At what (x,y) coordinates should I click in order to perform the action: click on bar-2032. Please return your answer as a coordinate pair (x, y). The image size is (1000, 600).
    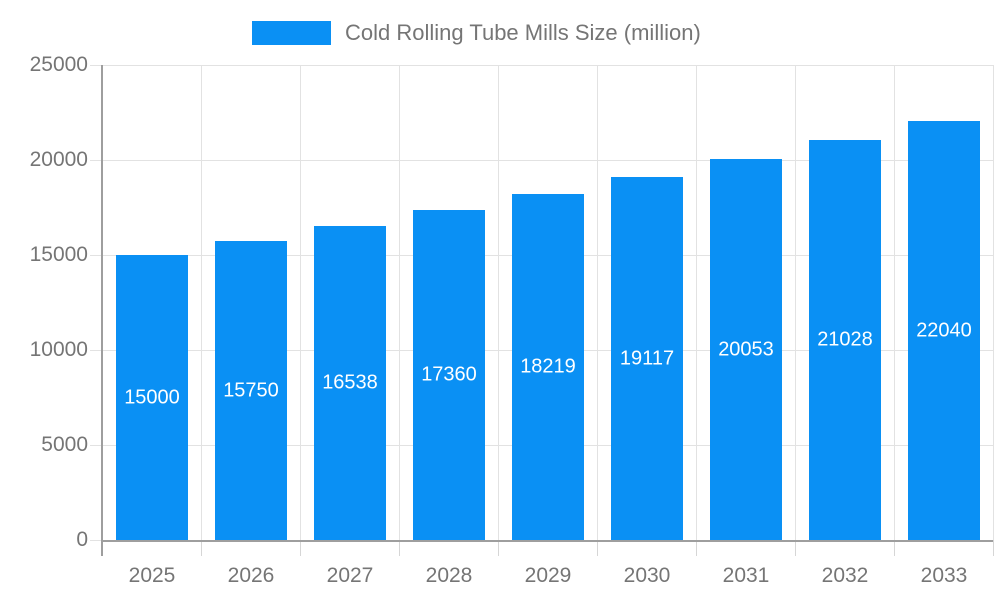
    Looking at the image, I should click on (845, 340).